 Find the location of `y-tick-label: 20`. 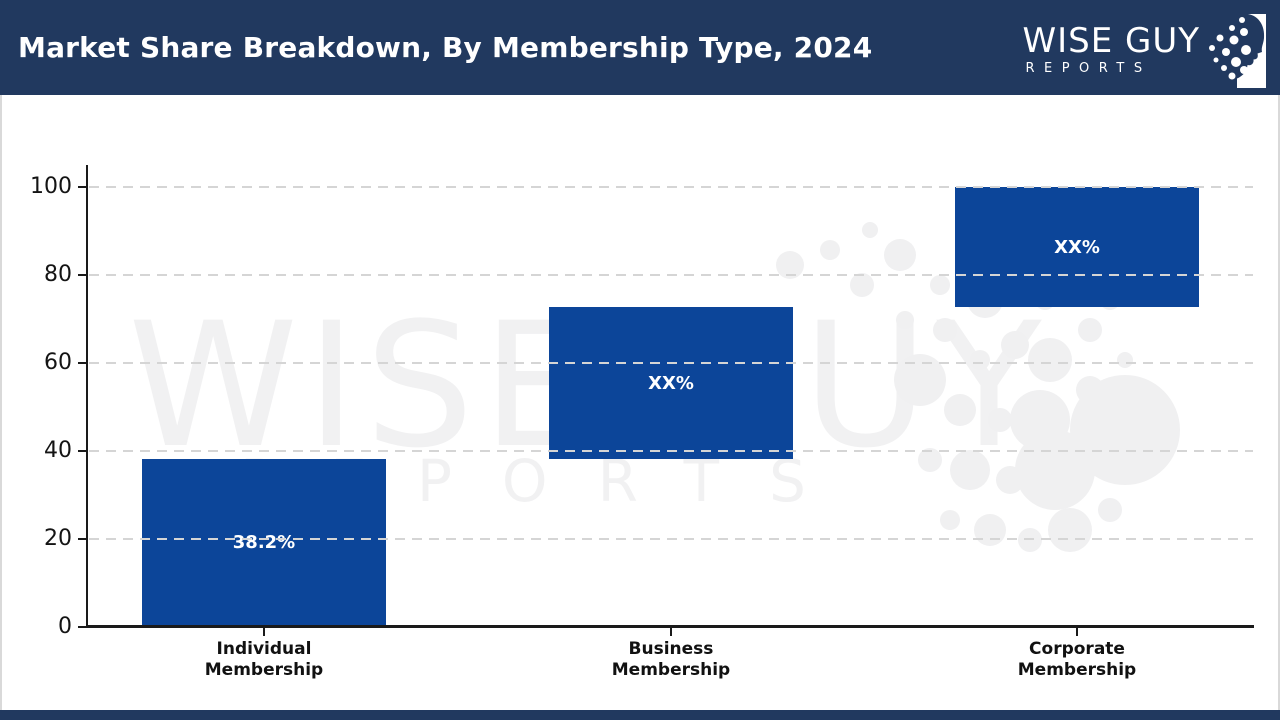

y-tick-label: 20 is located at coordinates (58, 538).